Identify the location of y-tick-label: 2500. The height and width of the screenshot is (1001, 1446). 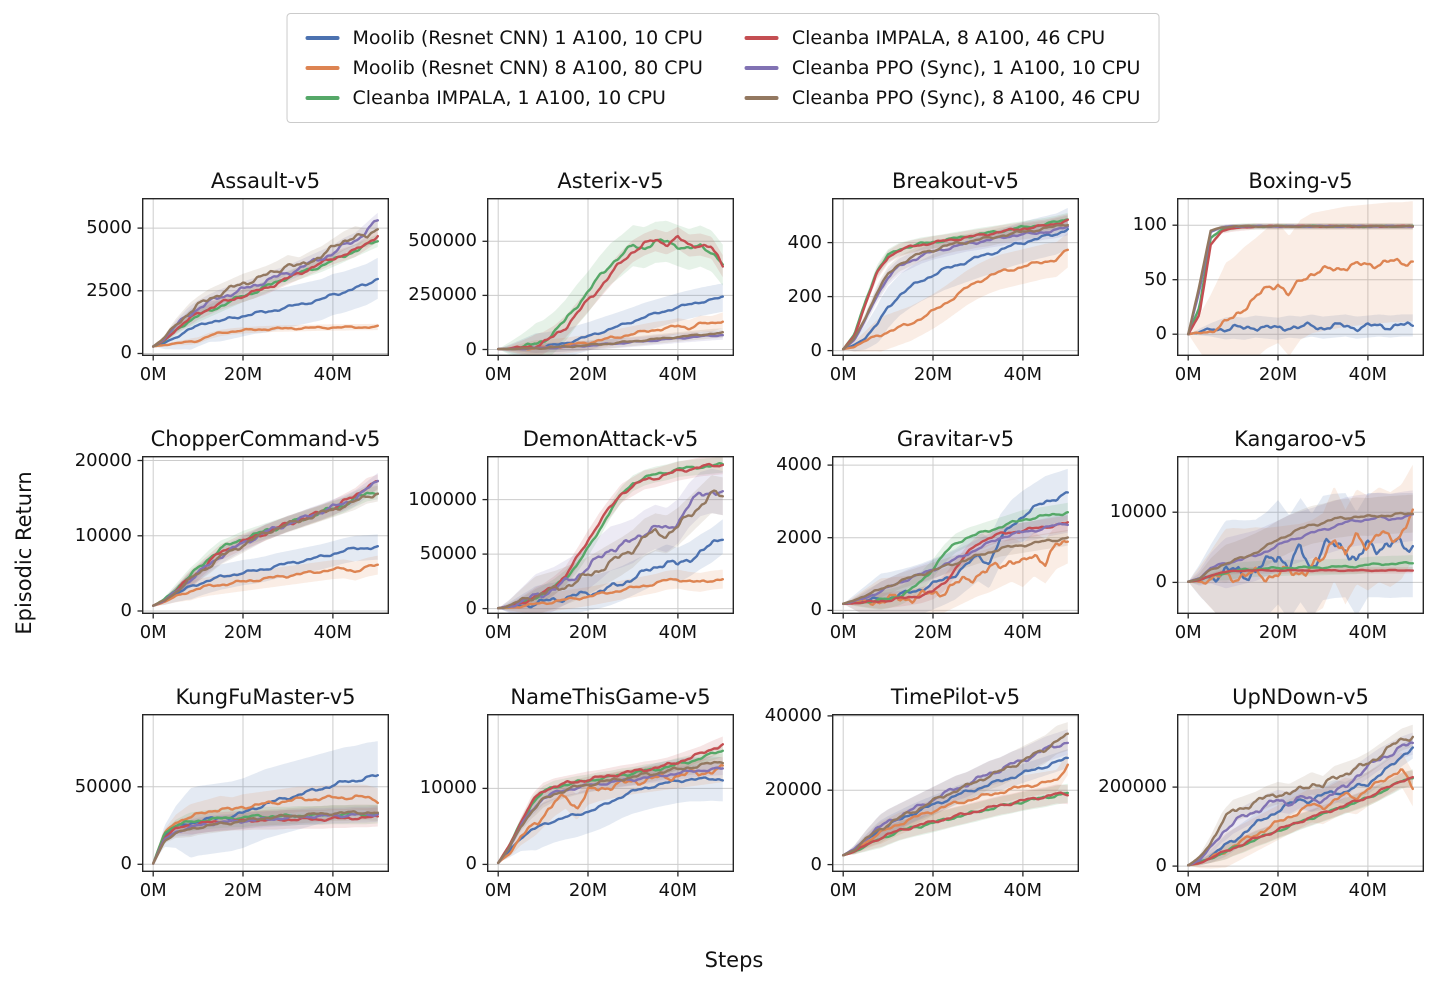
(109, 290).